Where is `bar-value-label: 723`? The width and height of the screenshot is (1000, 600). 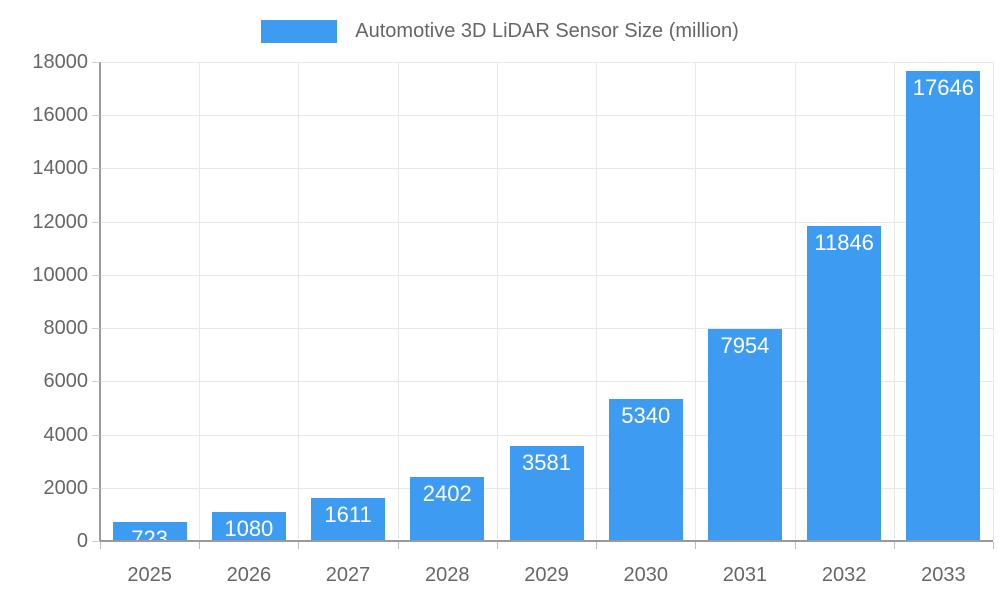
bar-value-label: 723 is located at coordinates (149, 538).